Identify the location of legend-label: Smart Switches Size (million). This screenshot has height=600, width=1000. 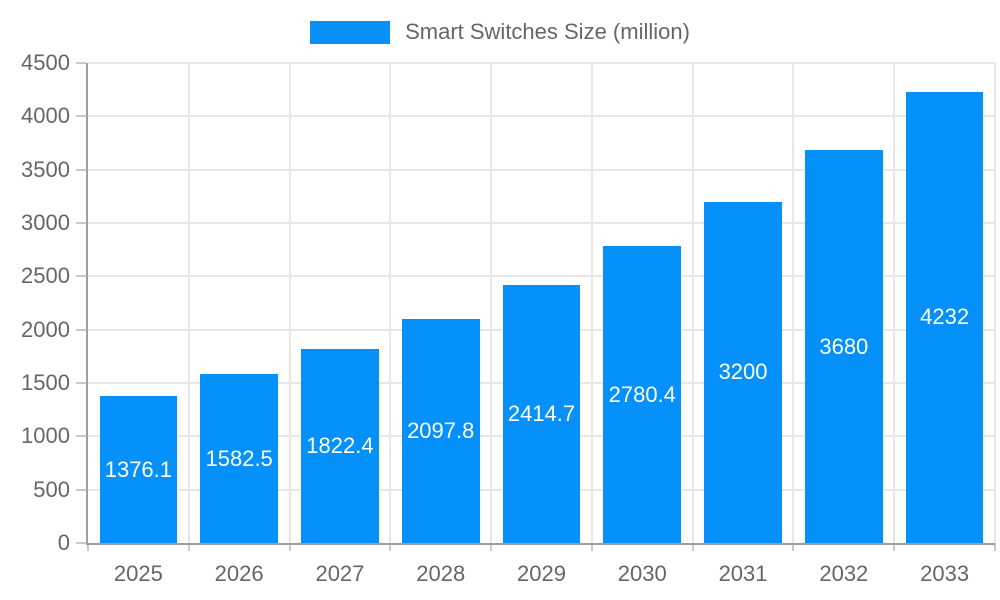
(547, 31).